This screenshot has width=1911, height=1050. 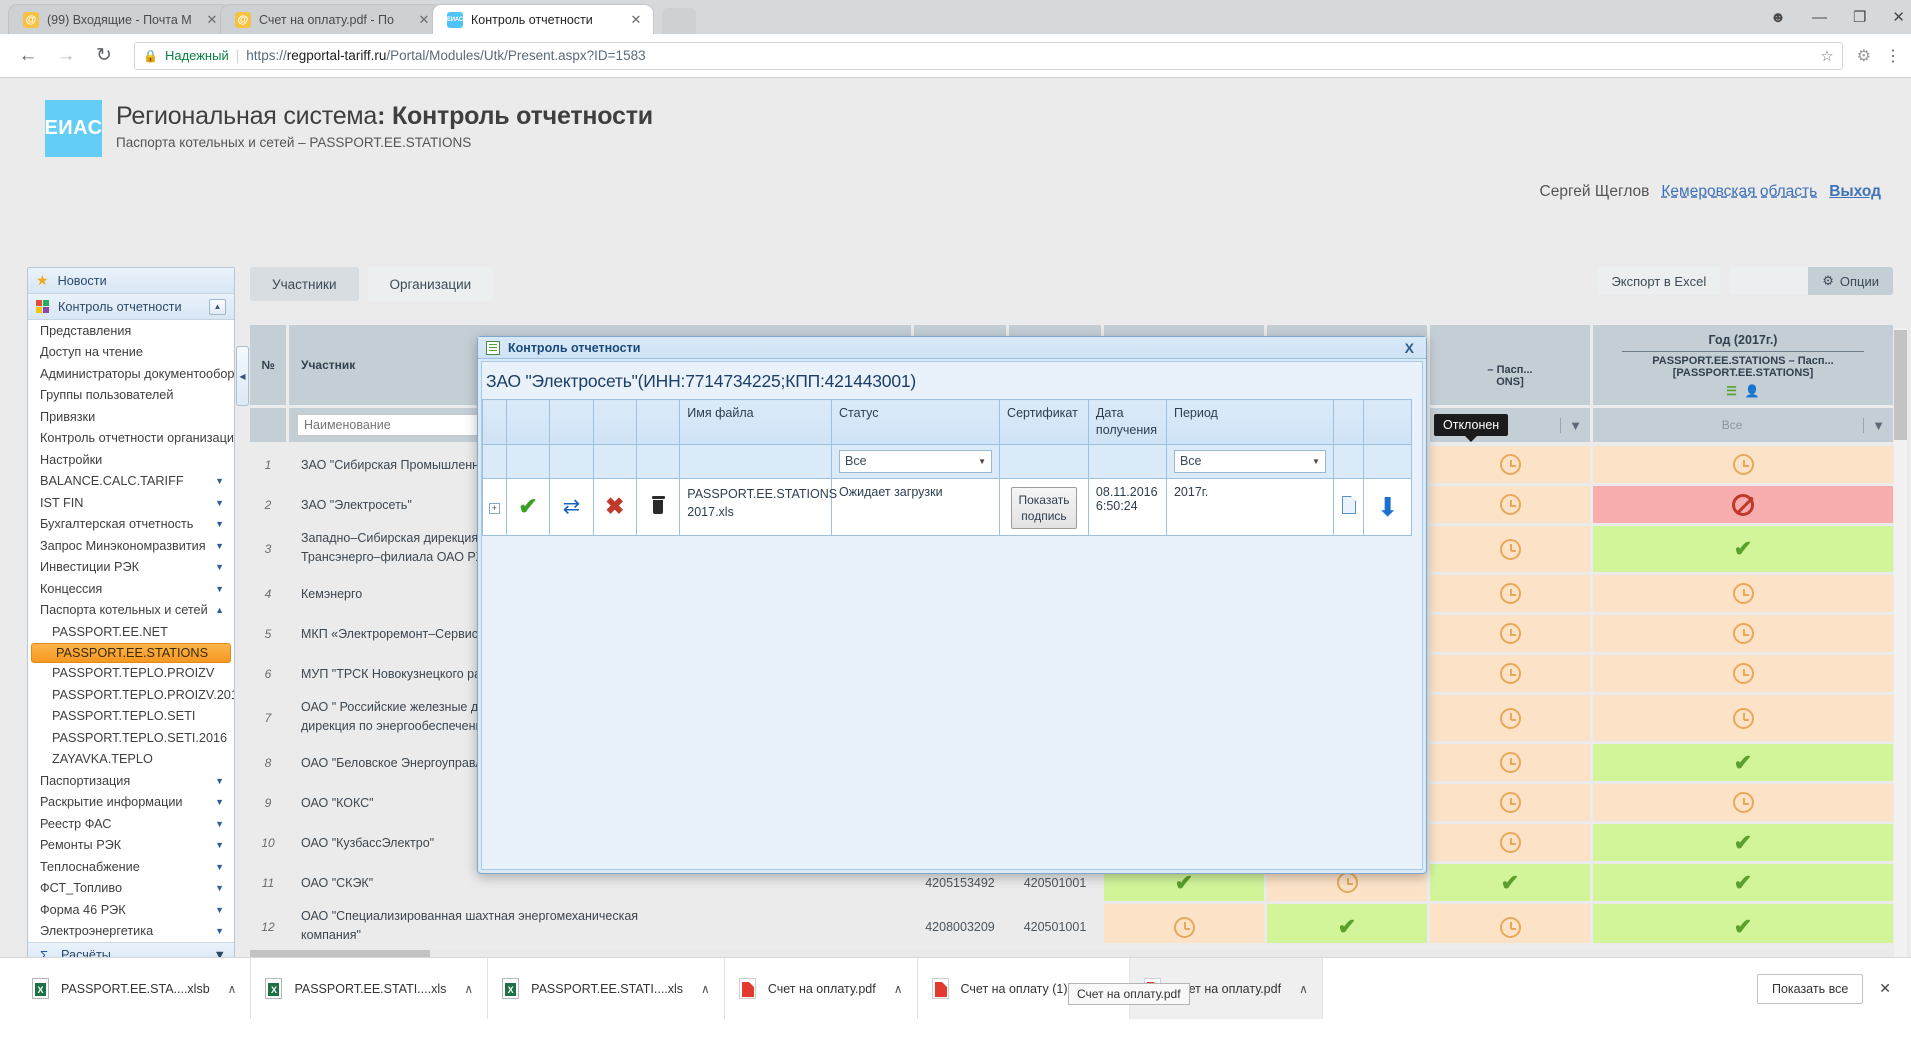 What do you see at coordinates (1347, 923) in the screenshot?
I see `status-cell-2: ✔` at bounding box center [1347, 923].